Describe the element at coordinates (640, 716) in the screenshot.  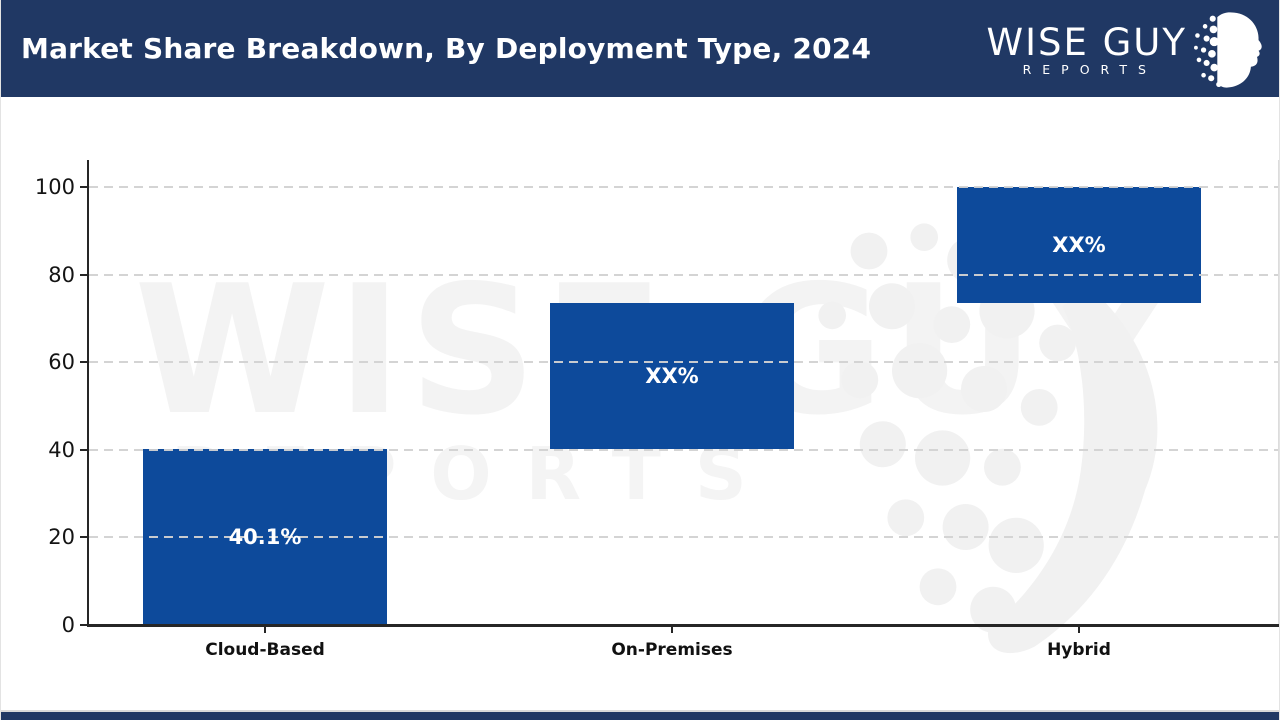
I see `footer-banner` at that location.